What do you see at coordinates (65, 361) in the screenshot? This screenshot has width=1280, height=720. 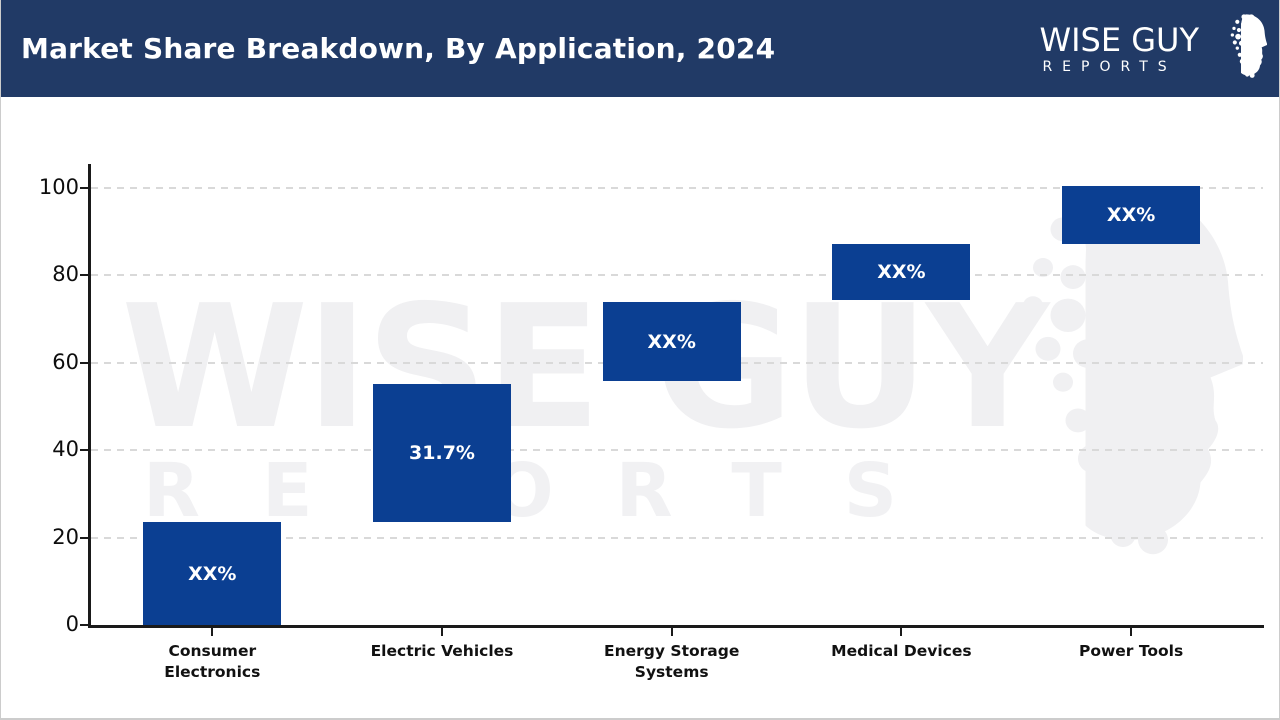 I see `y-tick-label: 60` at bounding box center [65, 361].